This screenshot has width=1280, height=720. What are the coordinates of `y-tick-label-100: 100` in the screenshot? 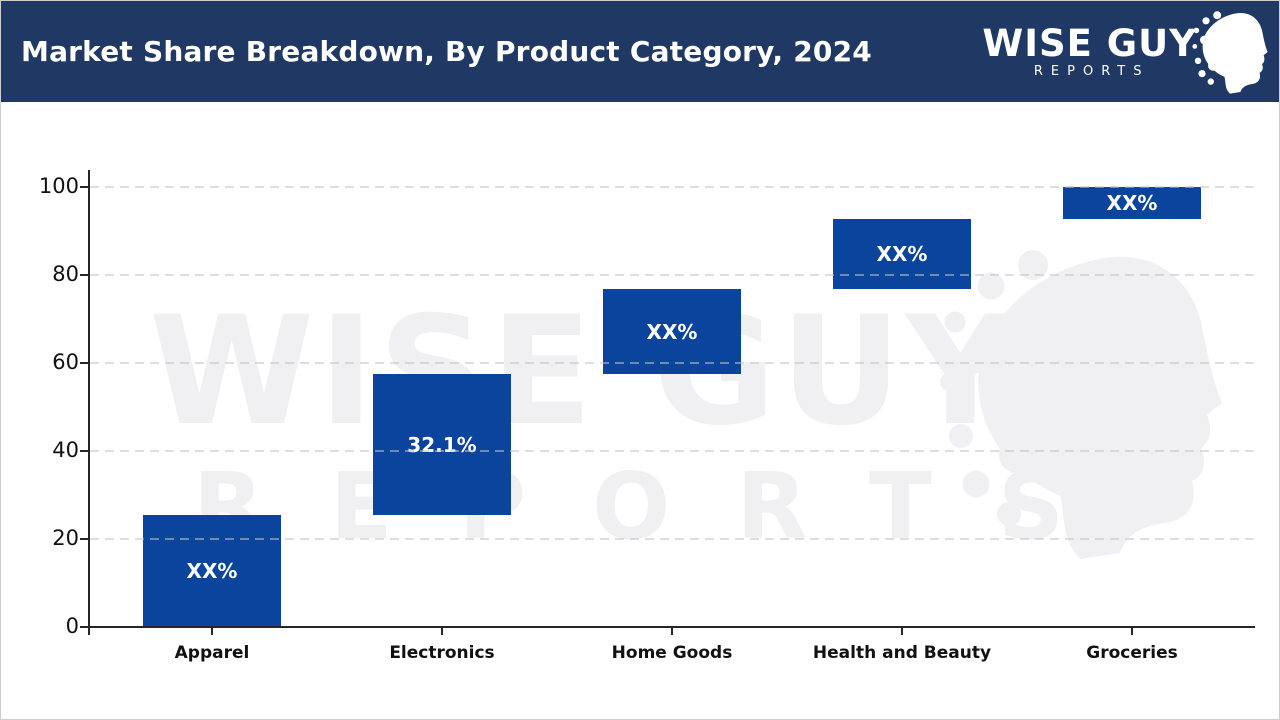 It's located at (58, 186).